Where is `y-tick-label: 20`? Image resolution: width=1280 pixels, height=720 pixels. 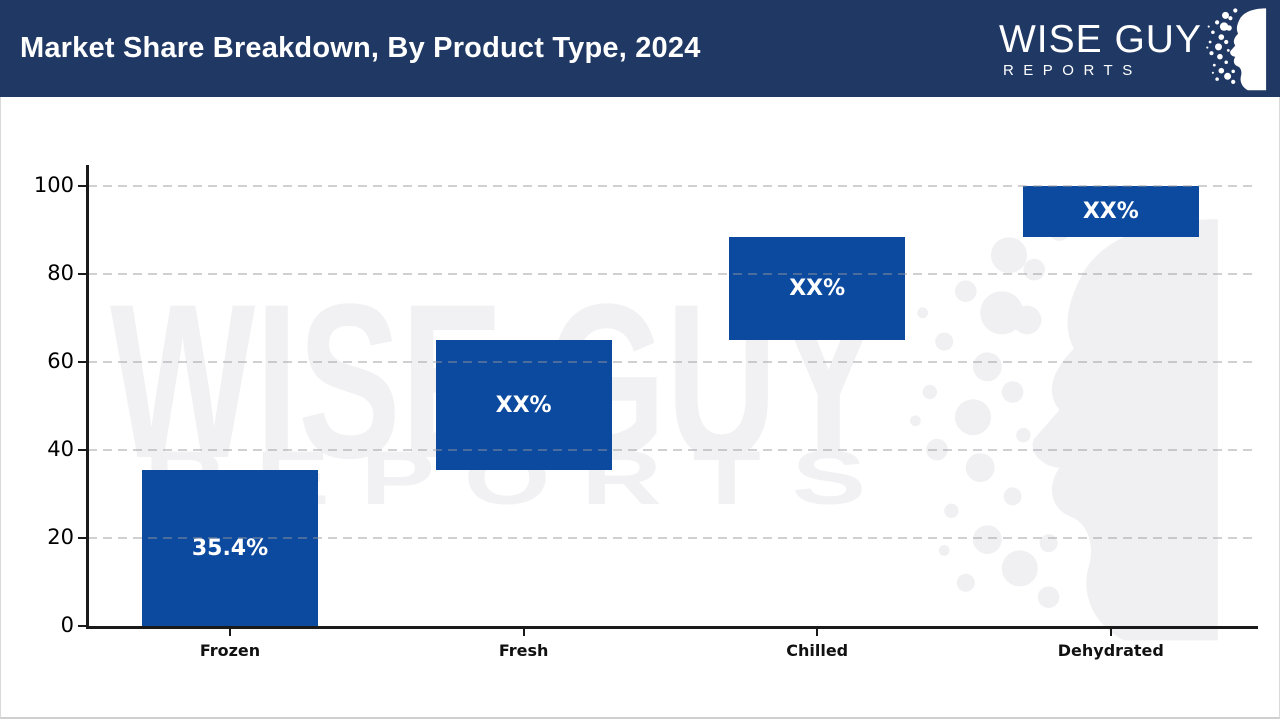 y-tick-label: 20 is located at coordinates (60, 537).